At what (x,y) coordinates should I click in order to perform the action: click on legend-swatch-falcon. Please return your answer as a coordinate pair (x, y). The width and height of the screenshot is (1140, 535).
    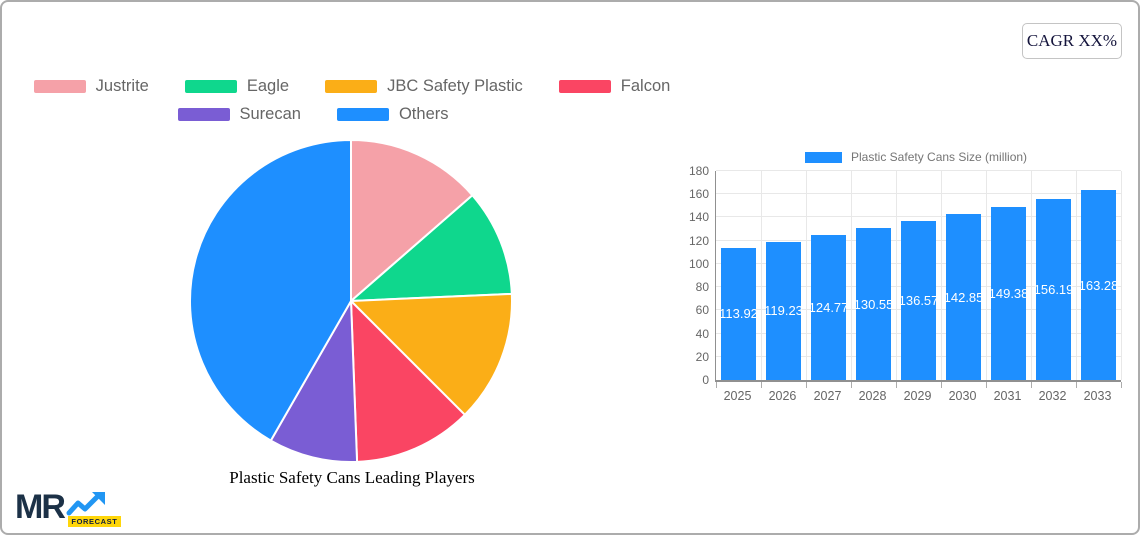
    Looking at the image, I should click on (584, 86).